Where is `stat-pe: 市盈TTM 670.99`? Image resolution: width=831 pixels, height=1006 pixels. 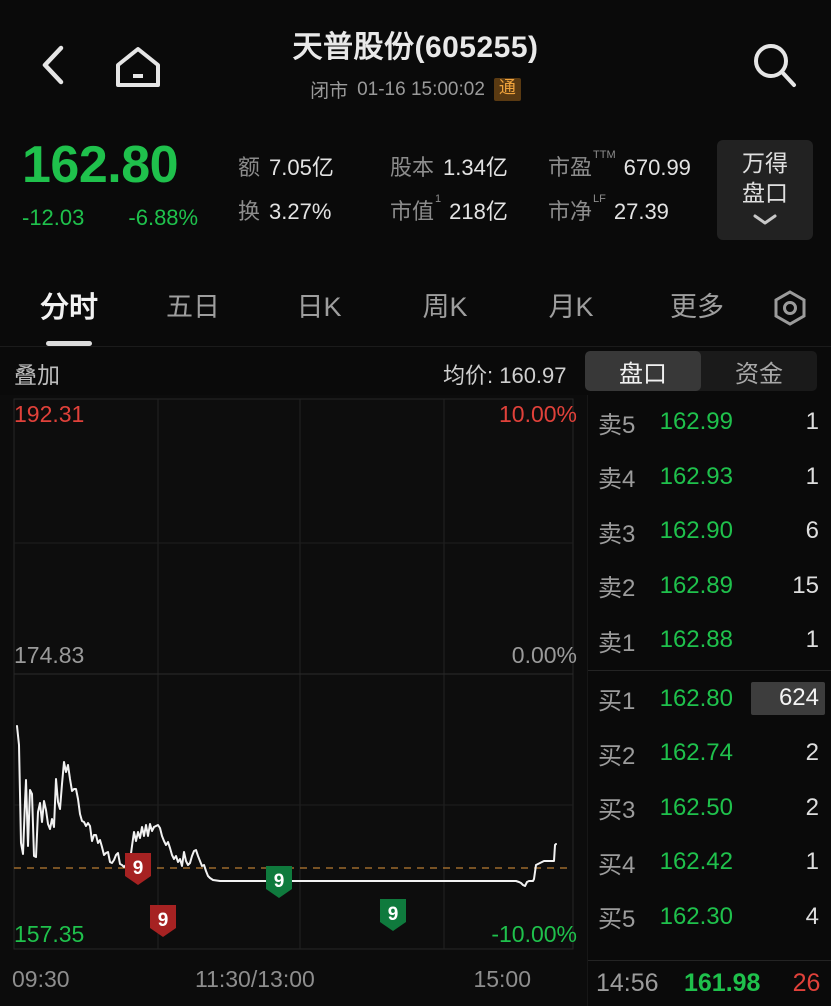
stat-pe: 市盈TTM 670.99 is located at coordinates (628, 165).